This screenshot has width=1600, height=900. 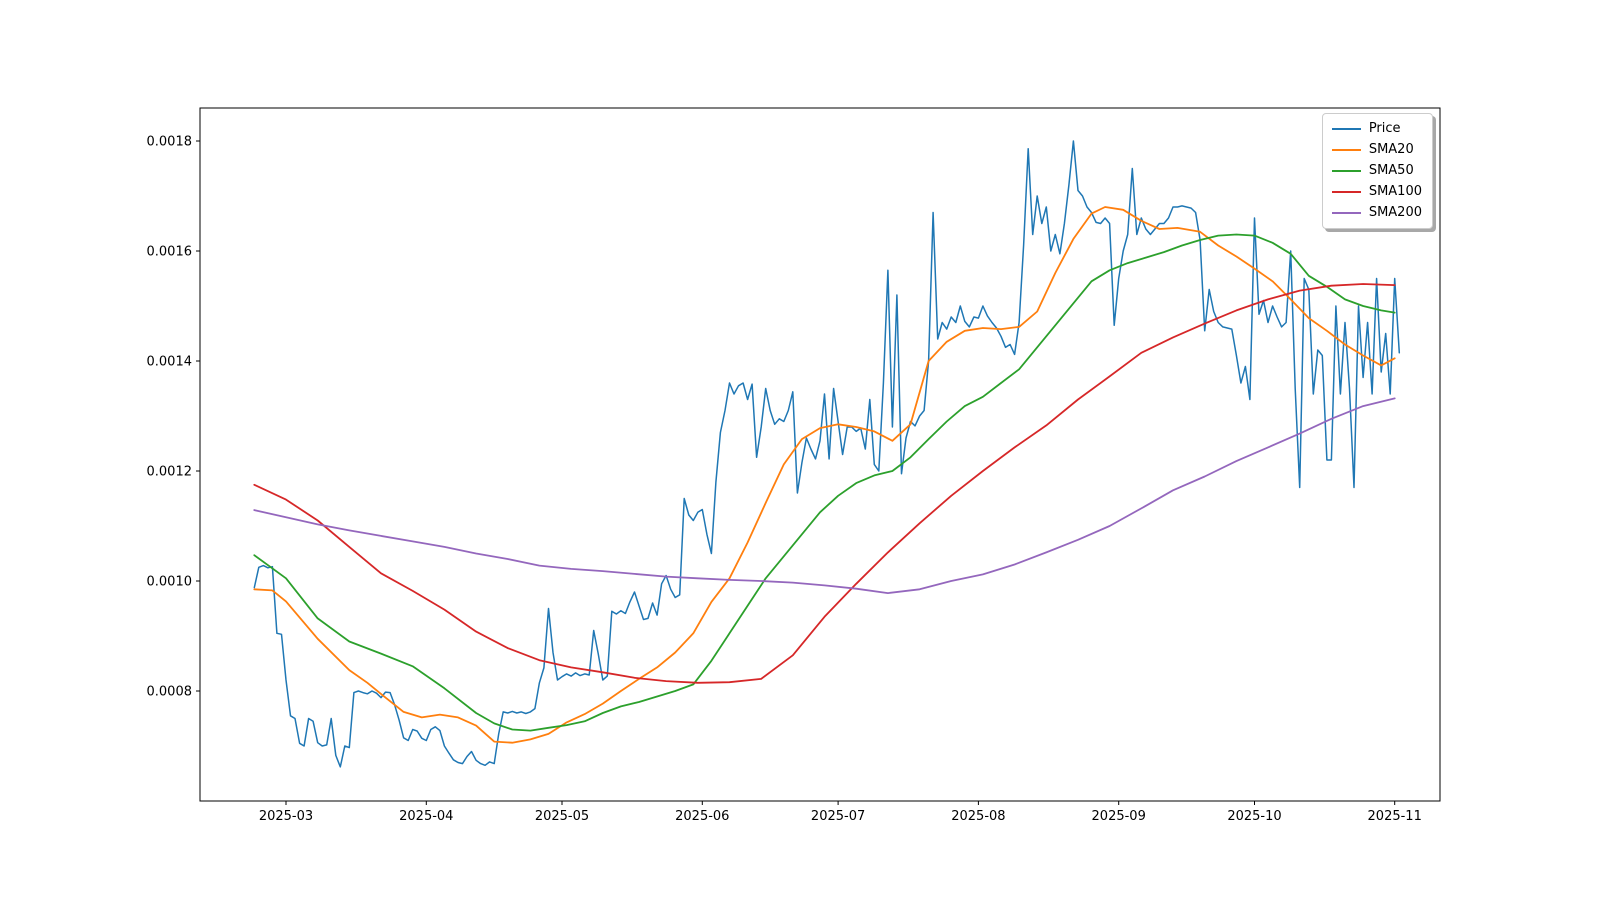 What do you see at coordinates (1391, 149) in the screenshot?
I see `legend-label: SMA20` at bounding box center [1391, 149].